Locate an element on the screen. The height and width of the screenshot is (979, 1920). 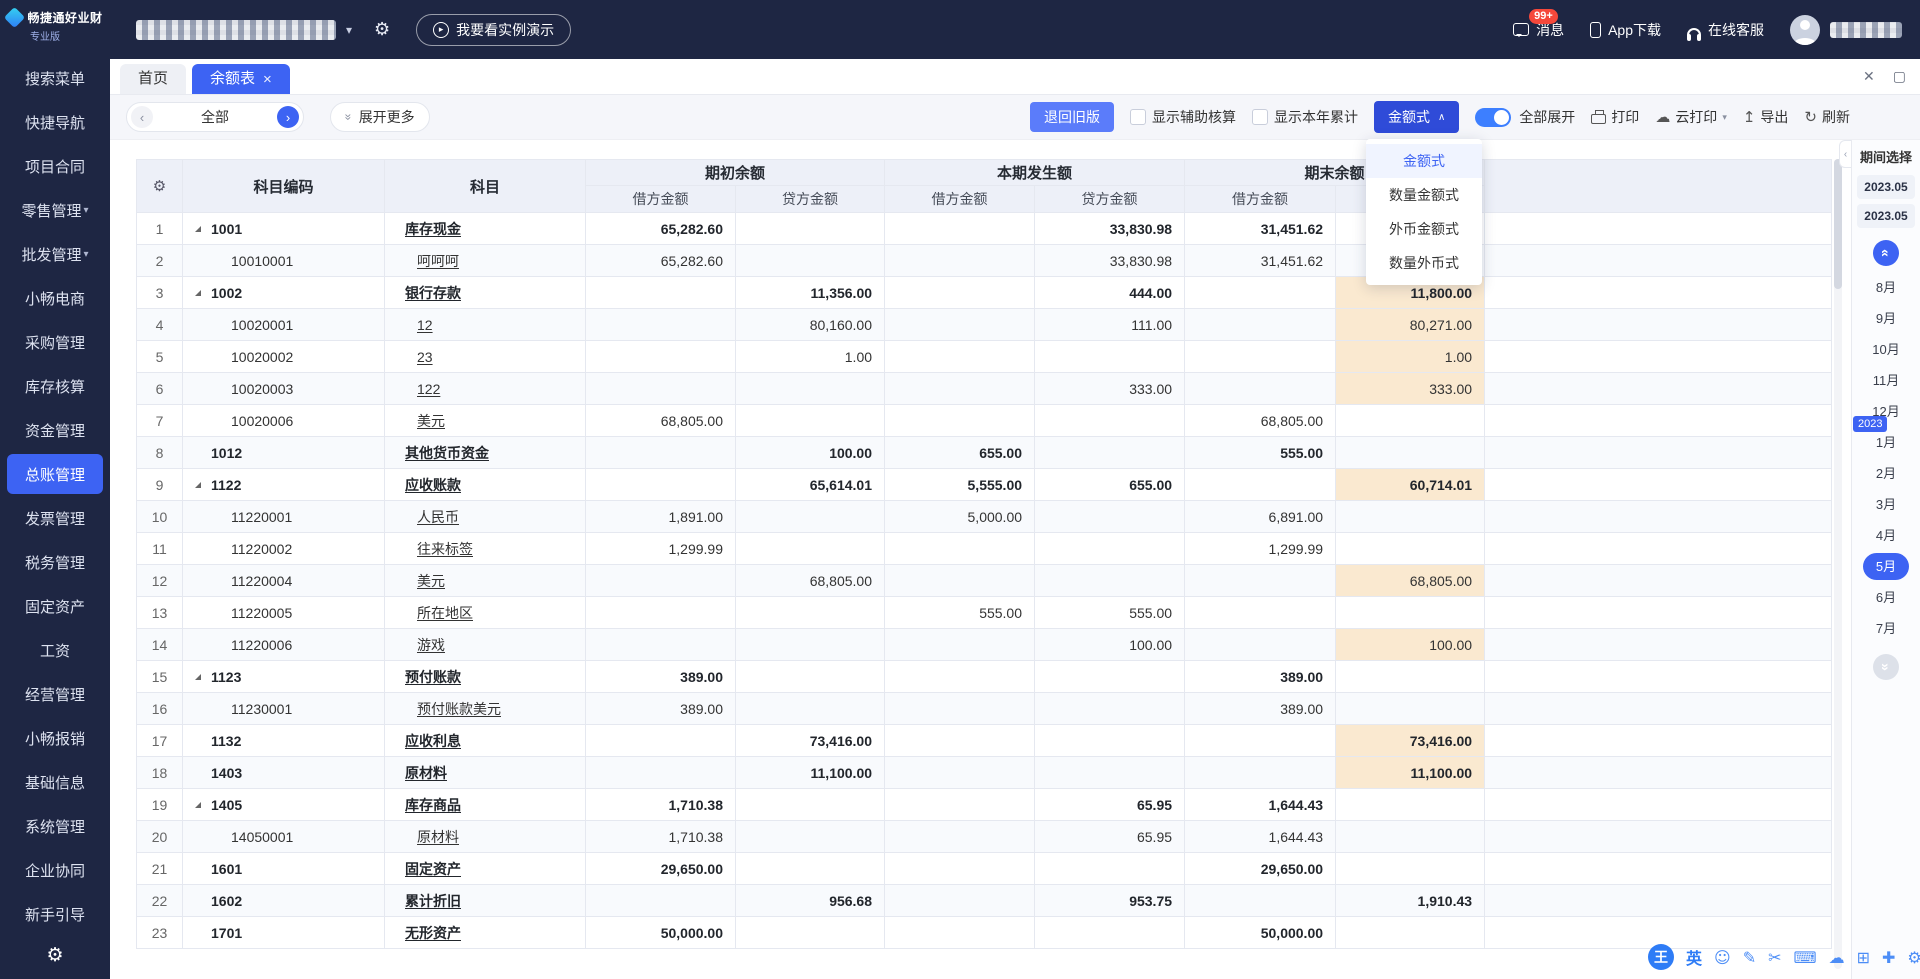
account-link: 12 is located at coordinates (425, 324).